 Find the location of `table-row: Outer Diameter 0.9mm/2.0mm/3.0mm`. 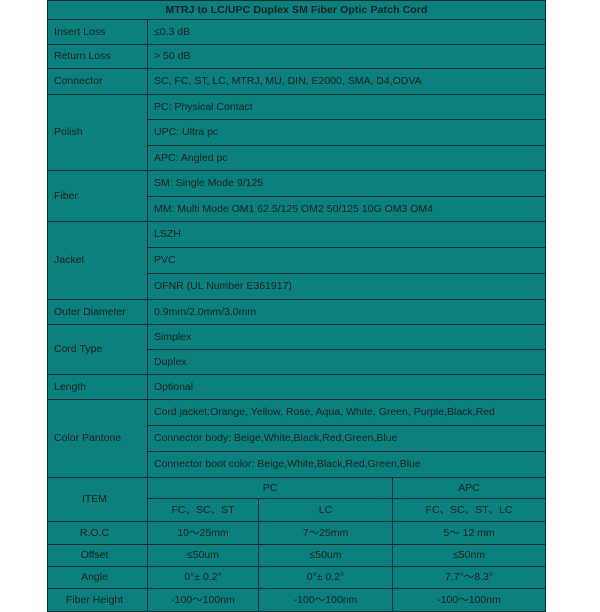

table-row: Outer Diameter 0.9mm/2.0mm/3.0mm is located at coordinates (297, 312).